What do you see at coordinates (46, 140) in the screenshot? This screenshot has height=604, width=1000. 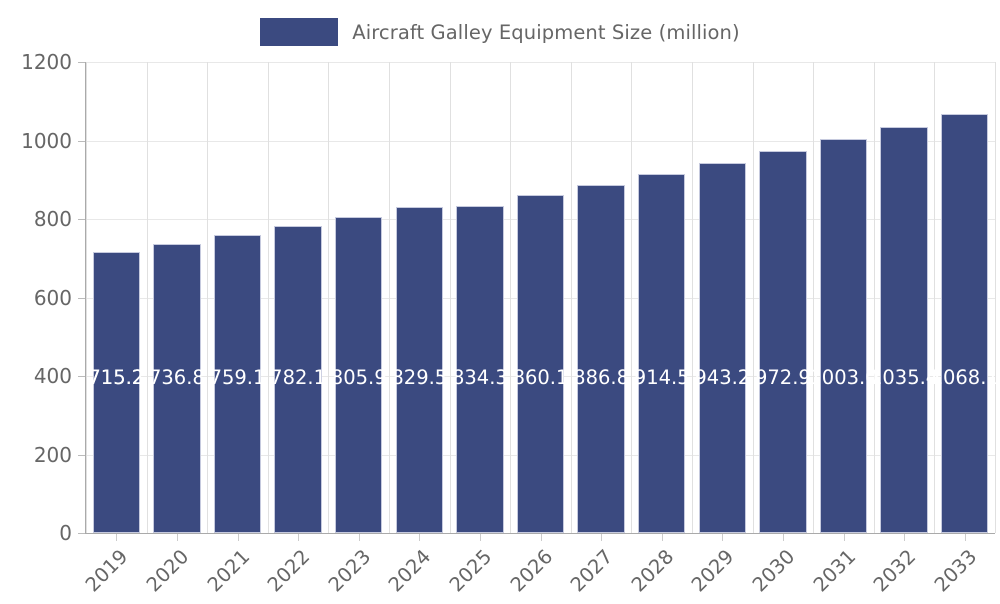 I see `y-axis-tick-label: 1000` at bounding box center [46, 140].